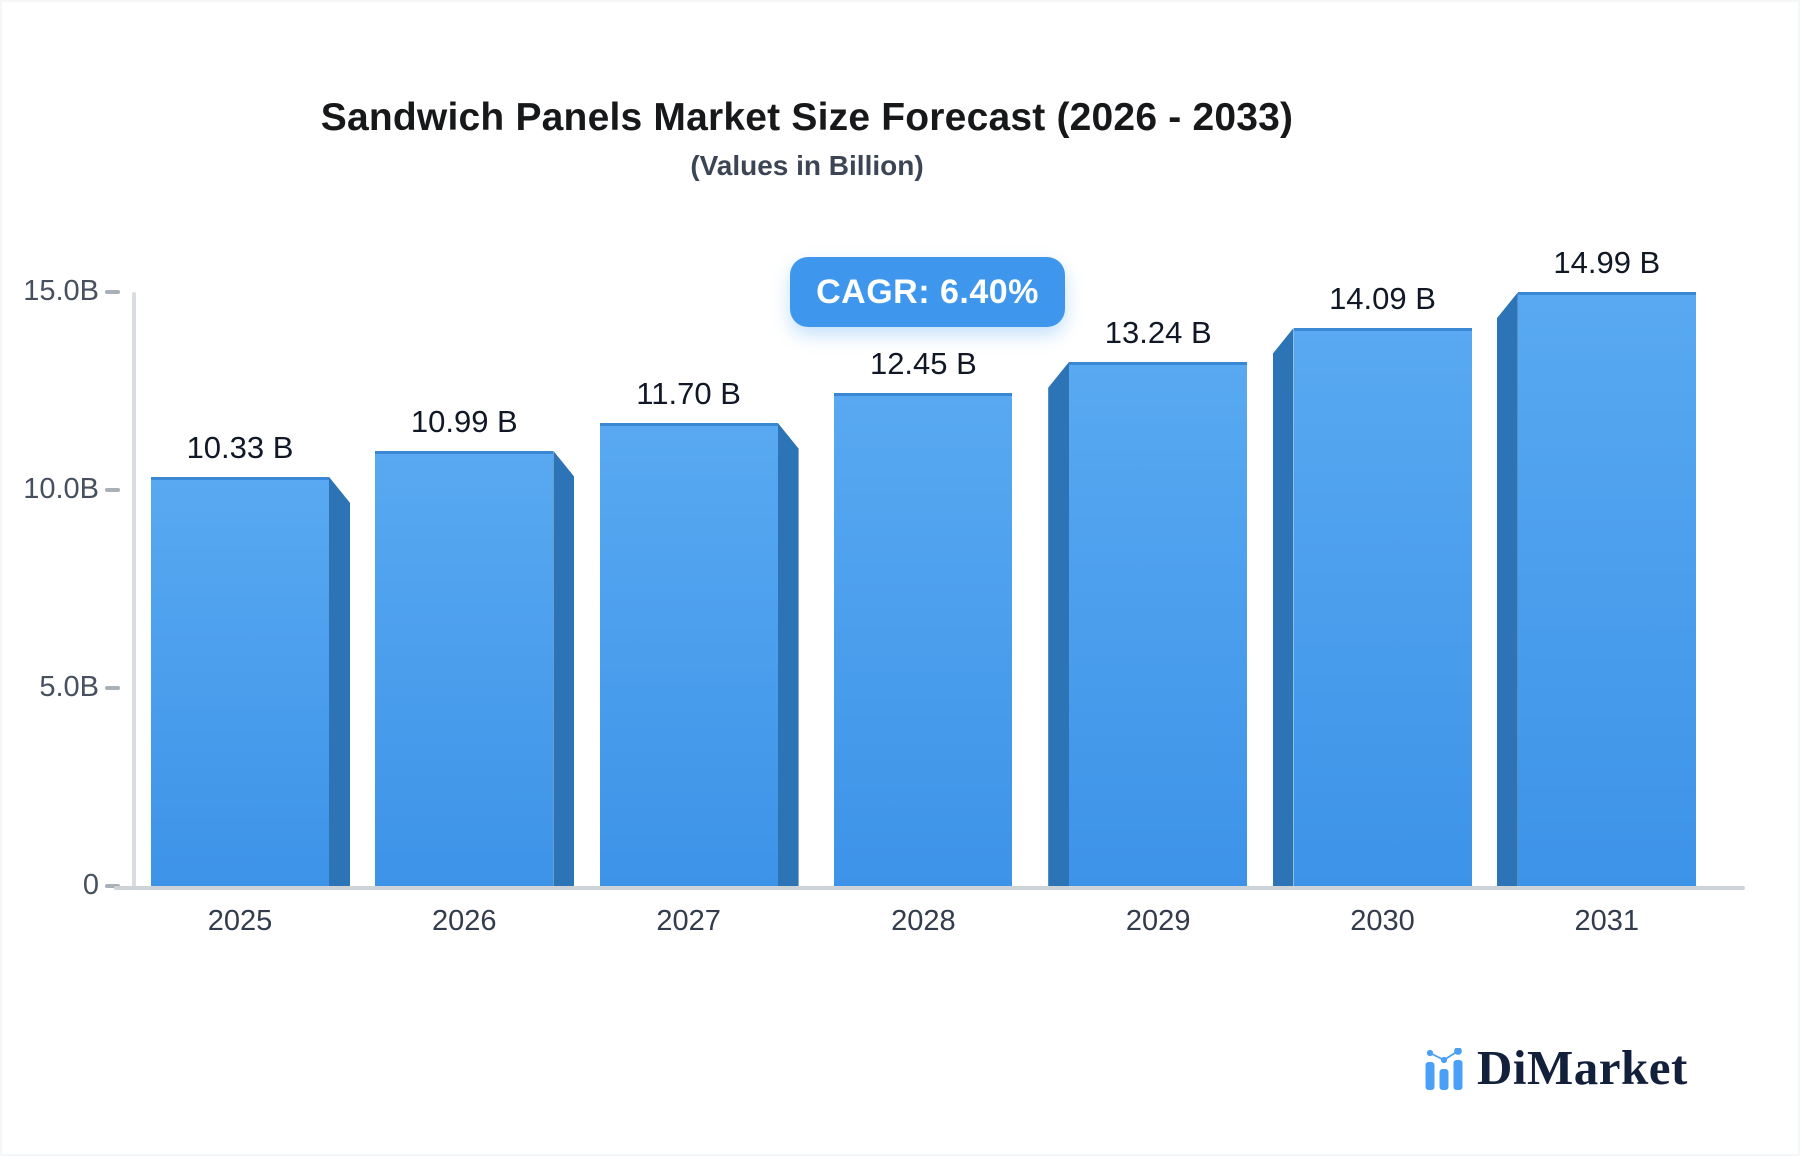 Image resolution: width=1800 pixels, height=1156 pixels. I want to click on bar-side-2027, so click(788, 654).